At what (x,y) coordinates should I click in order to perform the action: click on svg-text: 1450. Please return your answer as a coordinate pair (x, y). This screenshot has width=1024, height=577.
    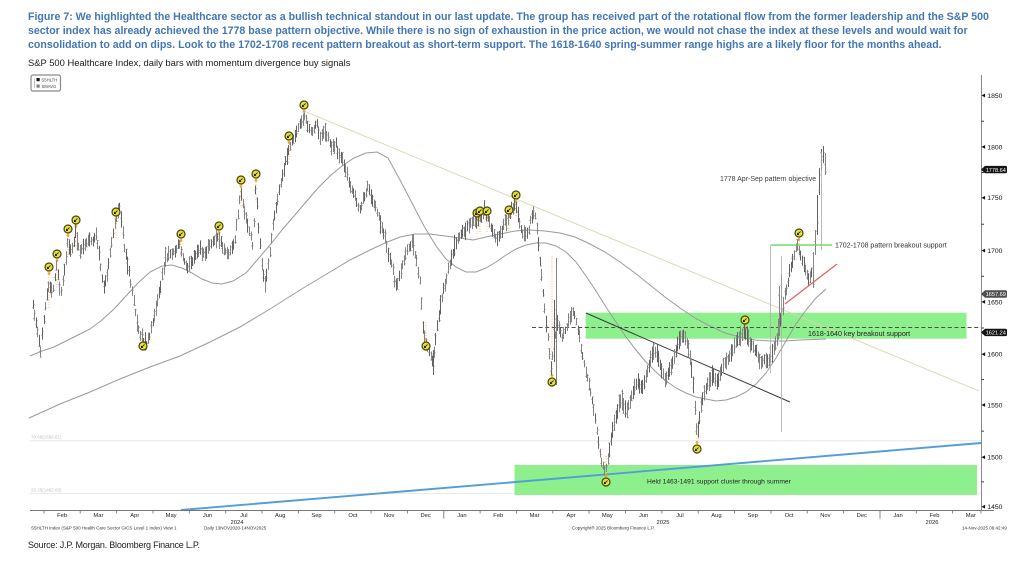
    Looking at the image, I should click on (994, 507).